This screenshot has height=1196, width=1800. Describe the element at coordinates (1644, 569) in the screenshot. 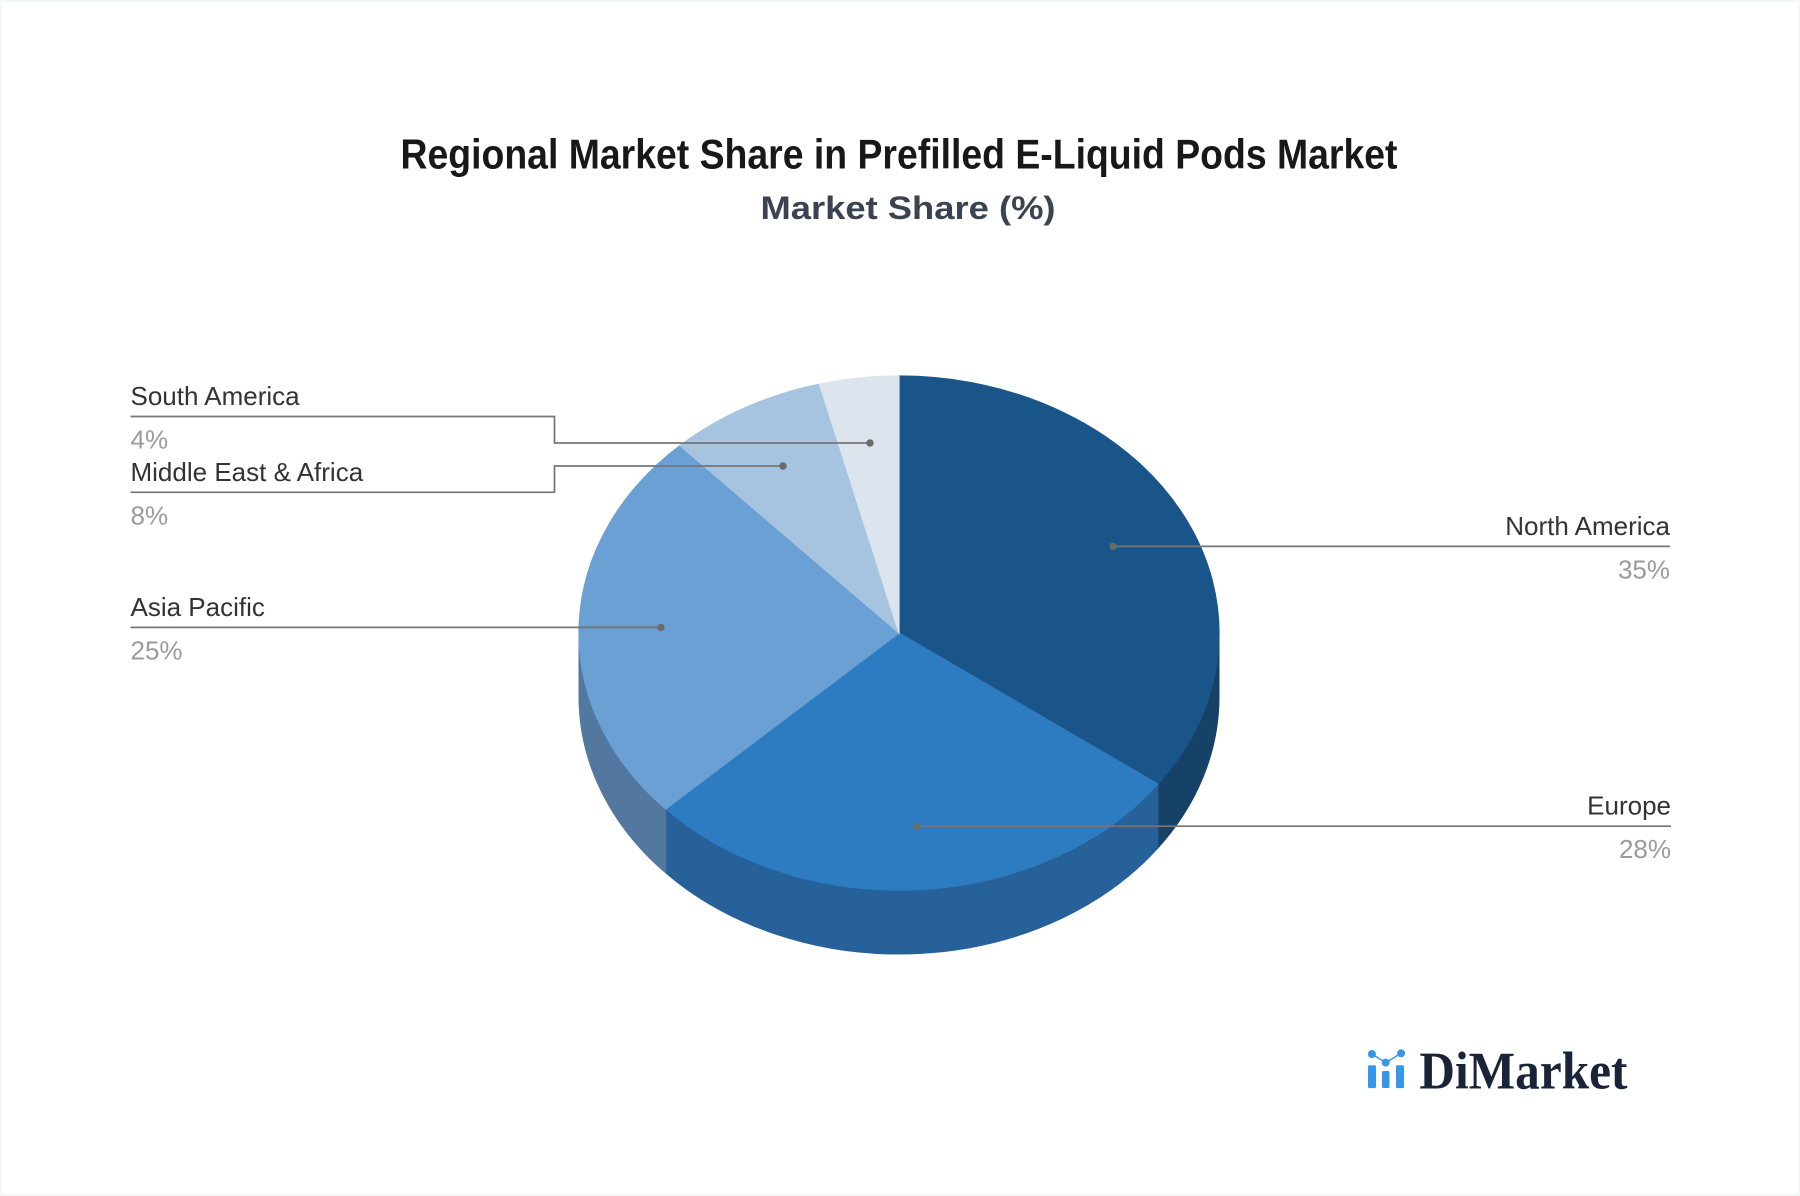

I see `svg-text: 35%` at that location.